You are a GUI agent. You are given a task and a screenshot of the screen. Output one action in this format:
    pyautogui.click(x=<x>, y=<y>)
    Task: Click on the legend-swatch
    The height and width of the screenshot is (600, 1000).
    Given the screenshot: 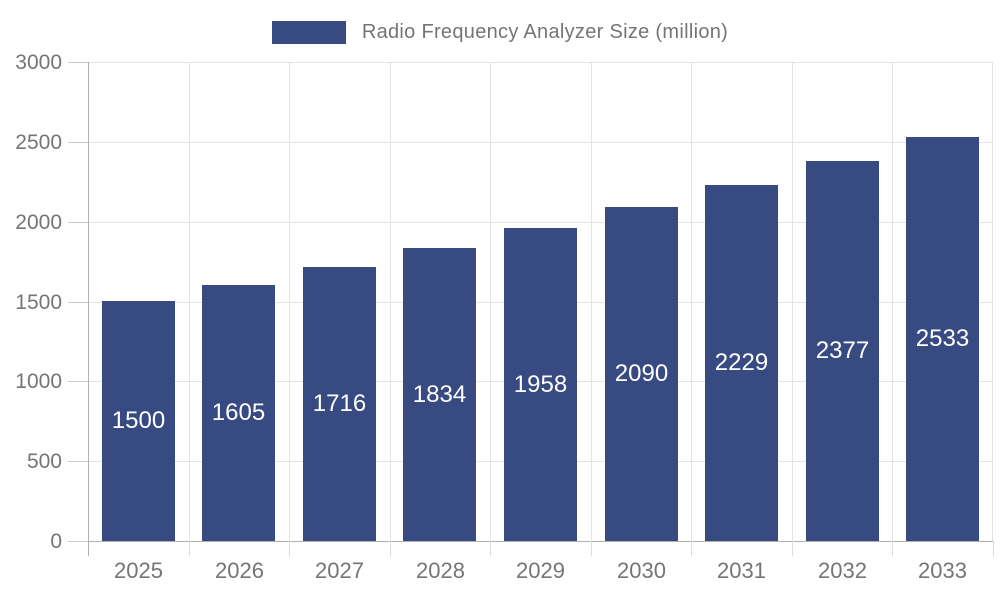 What is the action you would take?
    pyautogui.click(x=308, y=32)
    